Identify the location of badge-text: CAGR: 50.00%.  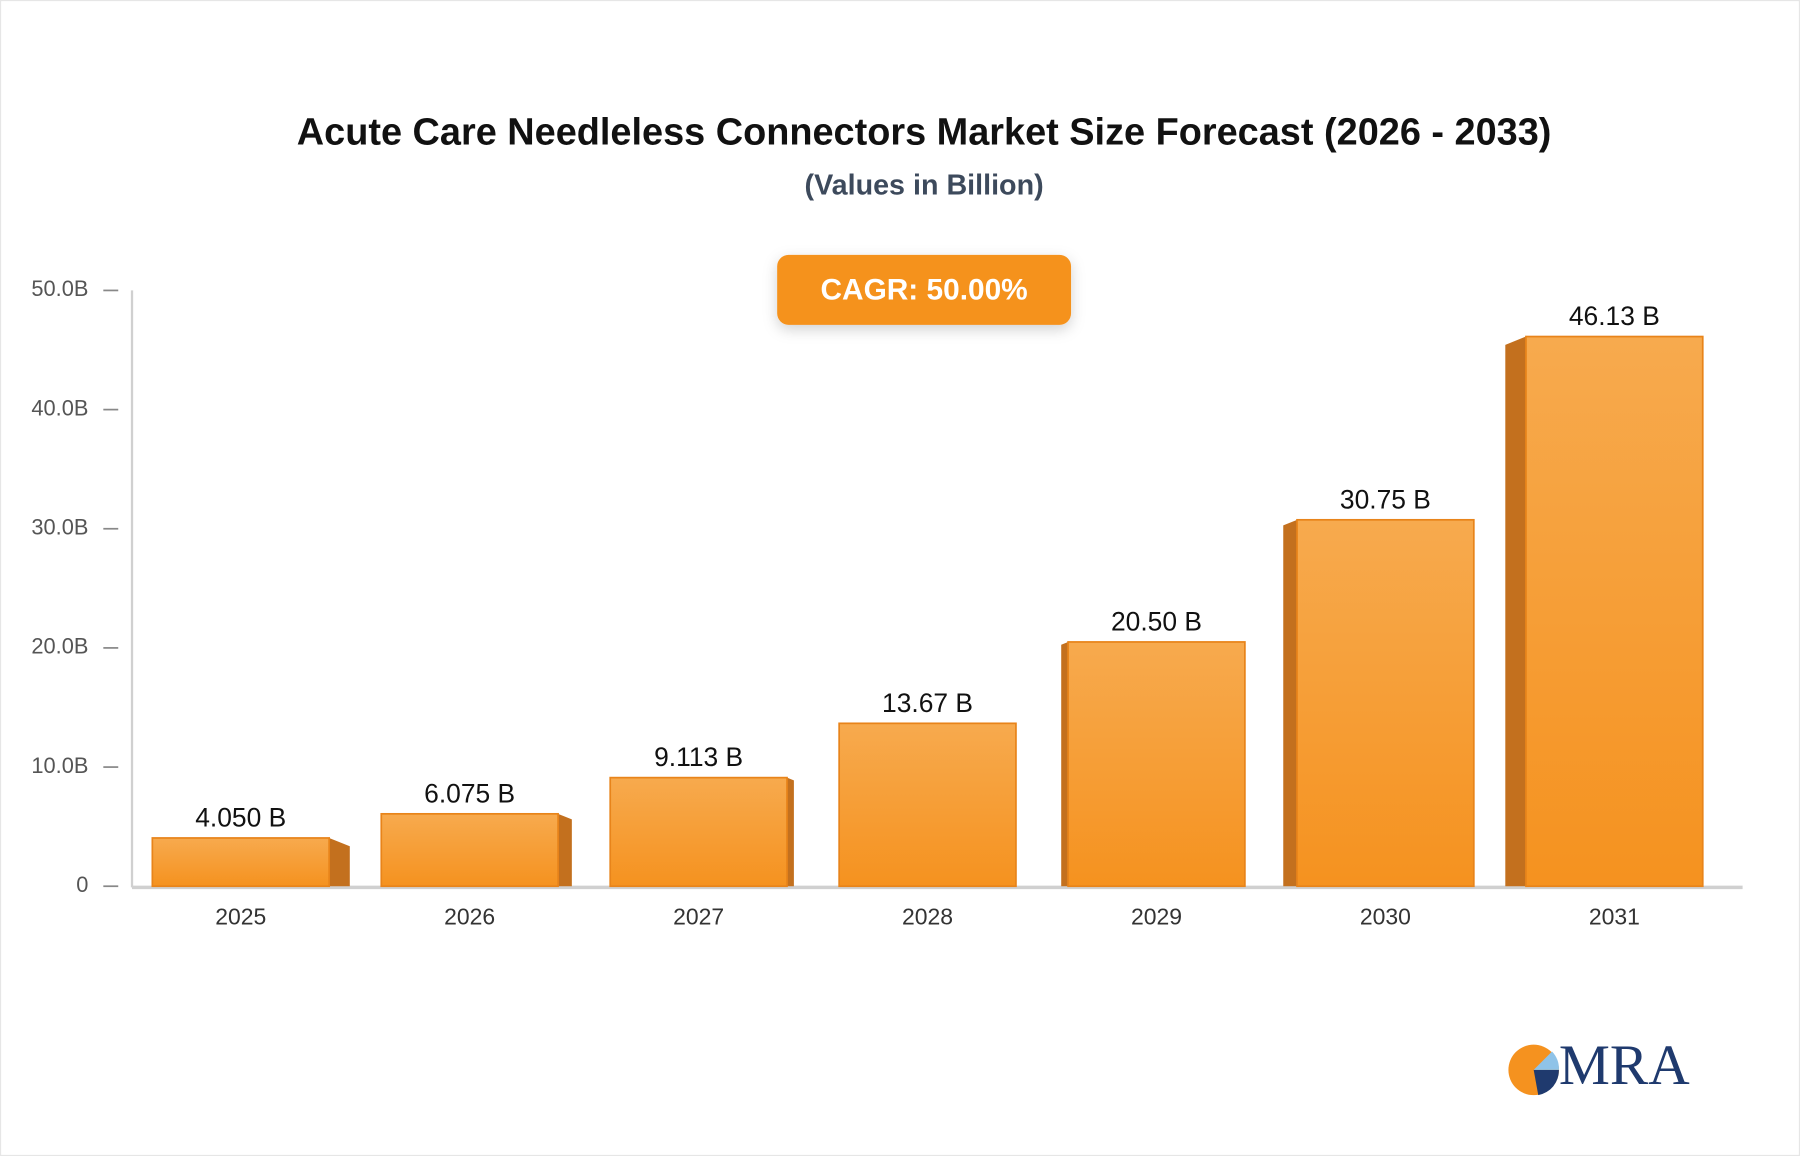
(923, 289).